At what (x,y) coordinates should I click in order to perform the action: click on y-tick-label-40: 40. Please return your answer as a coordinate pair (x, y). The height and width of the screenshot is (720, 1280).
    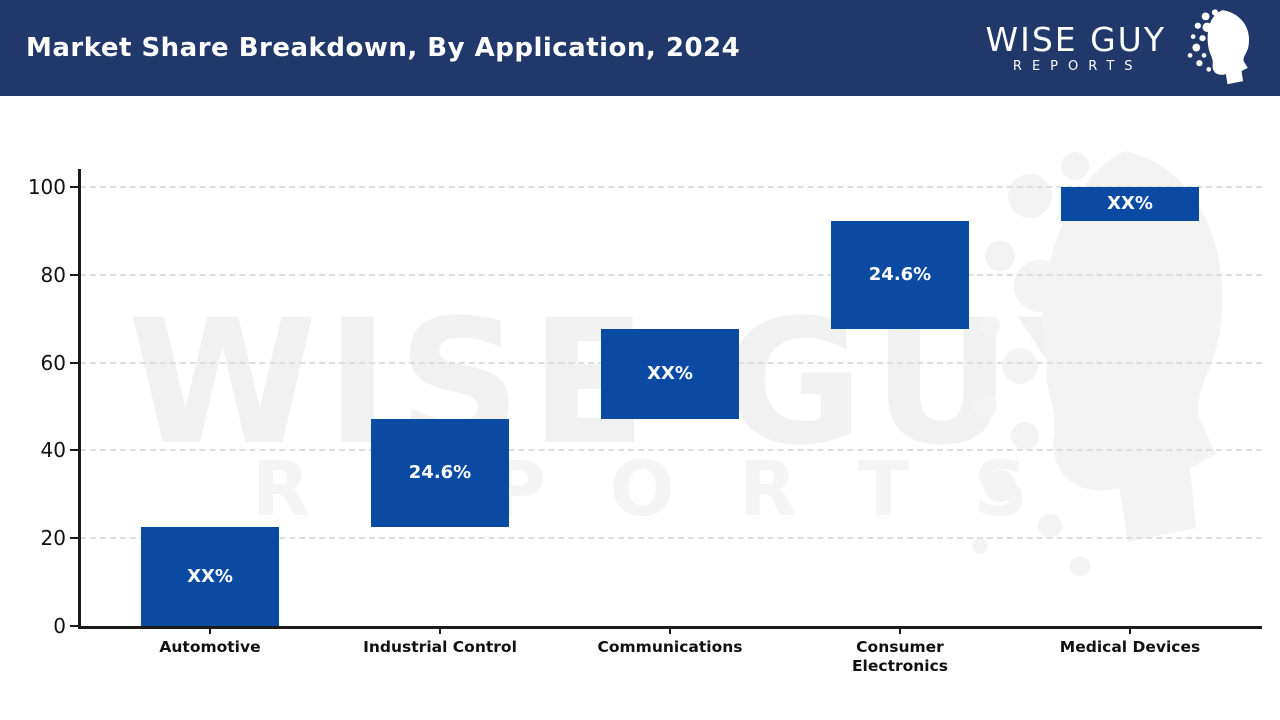
    Looking at the image, I should click on (53, 450).